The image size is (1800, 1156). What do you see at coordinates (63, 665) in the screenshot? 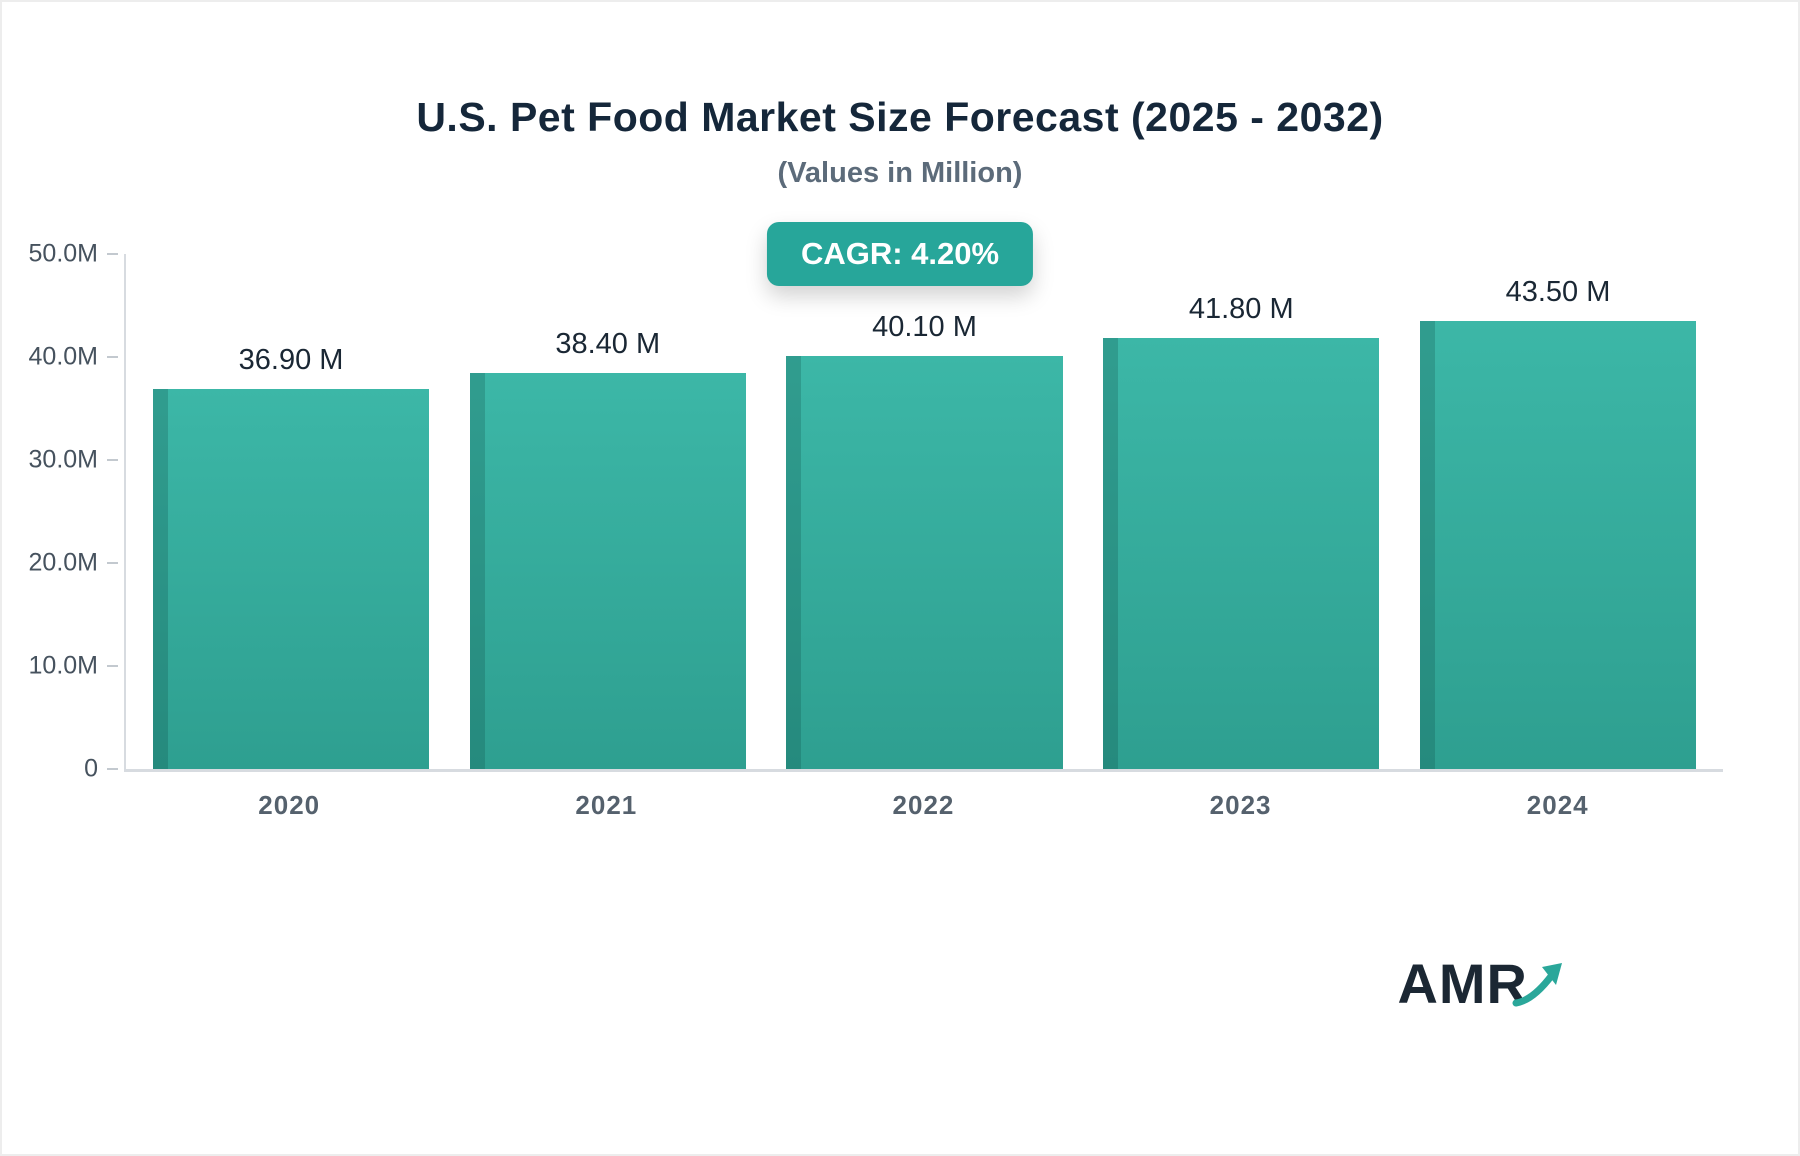
I see `y-axis-tick-label: 10.0M` at bounding box center [63, 665].